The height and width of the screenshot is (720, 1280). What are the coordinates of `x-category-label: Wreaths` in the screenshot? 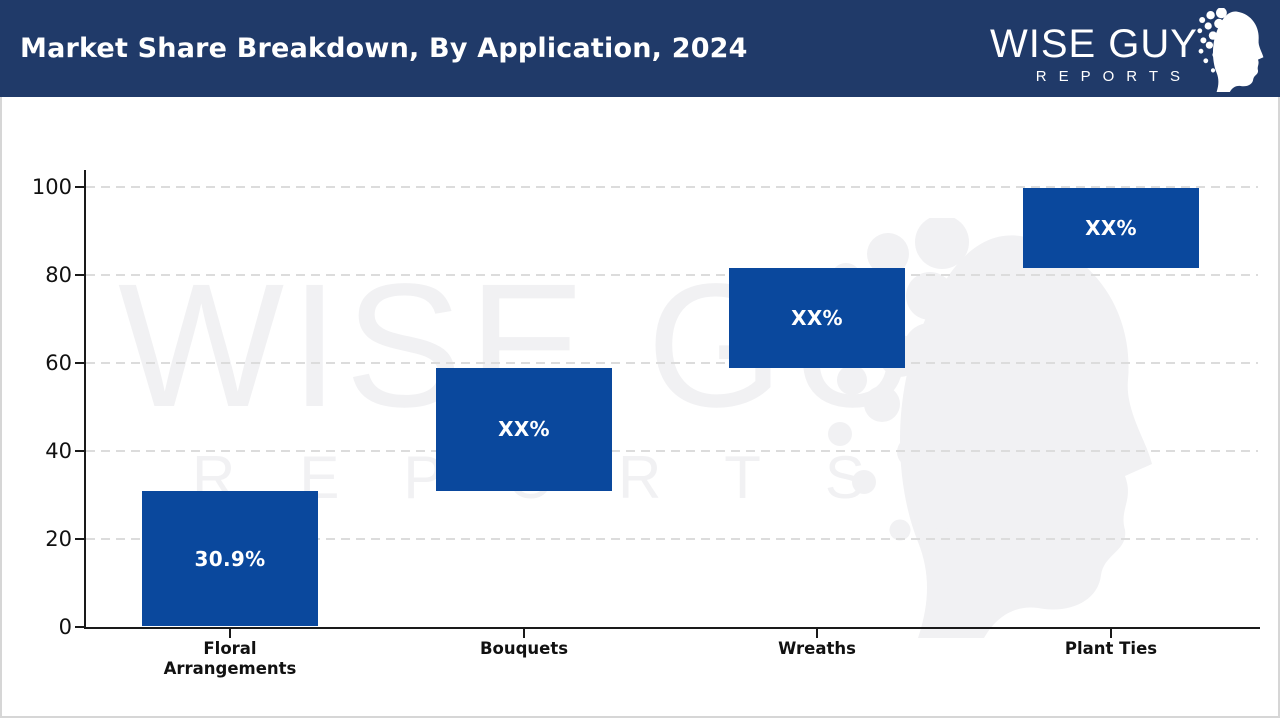 It's located at (817, 648).